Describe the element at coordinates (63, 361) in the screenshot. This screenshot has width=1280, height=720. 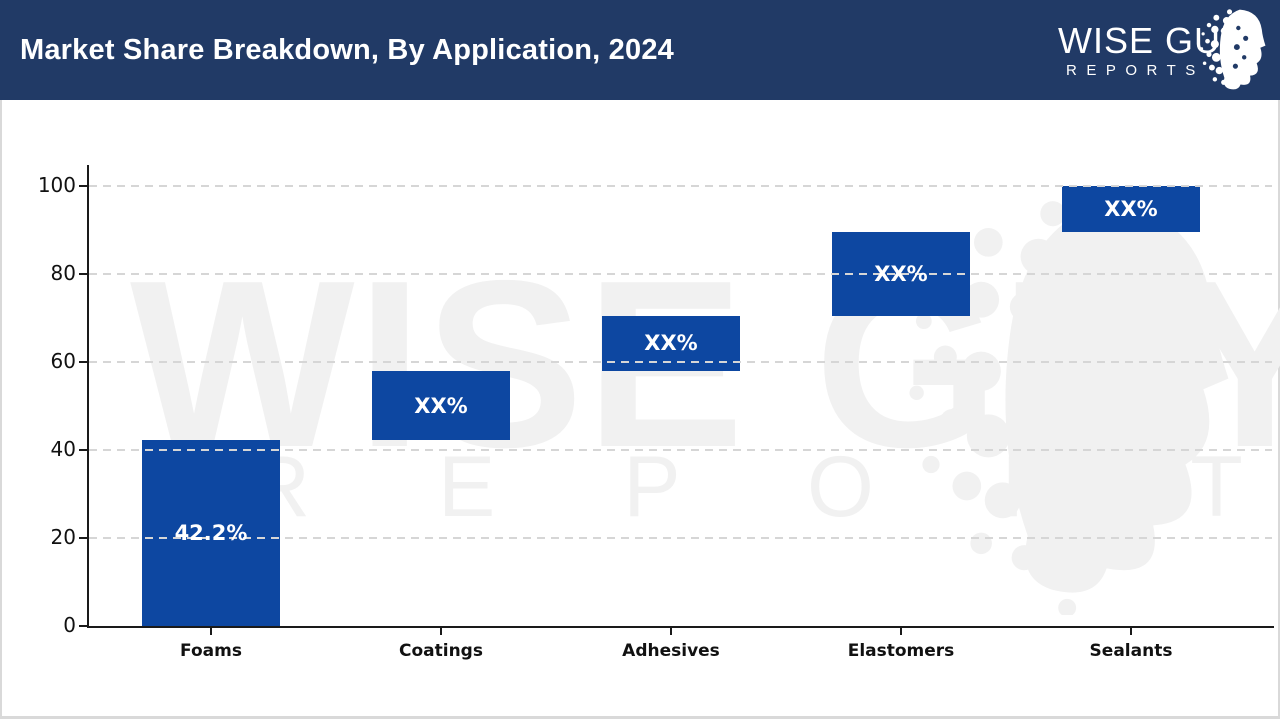
I see `y-tick-label-60: 60` at that location.